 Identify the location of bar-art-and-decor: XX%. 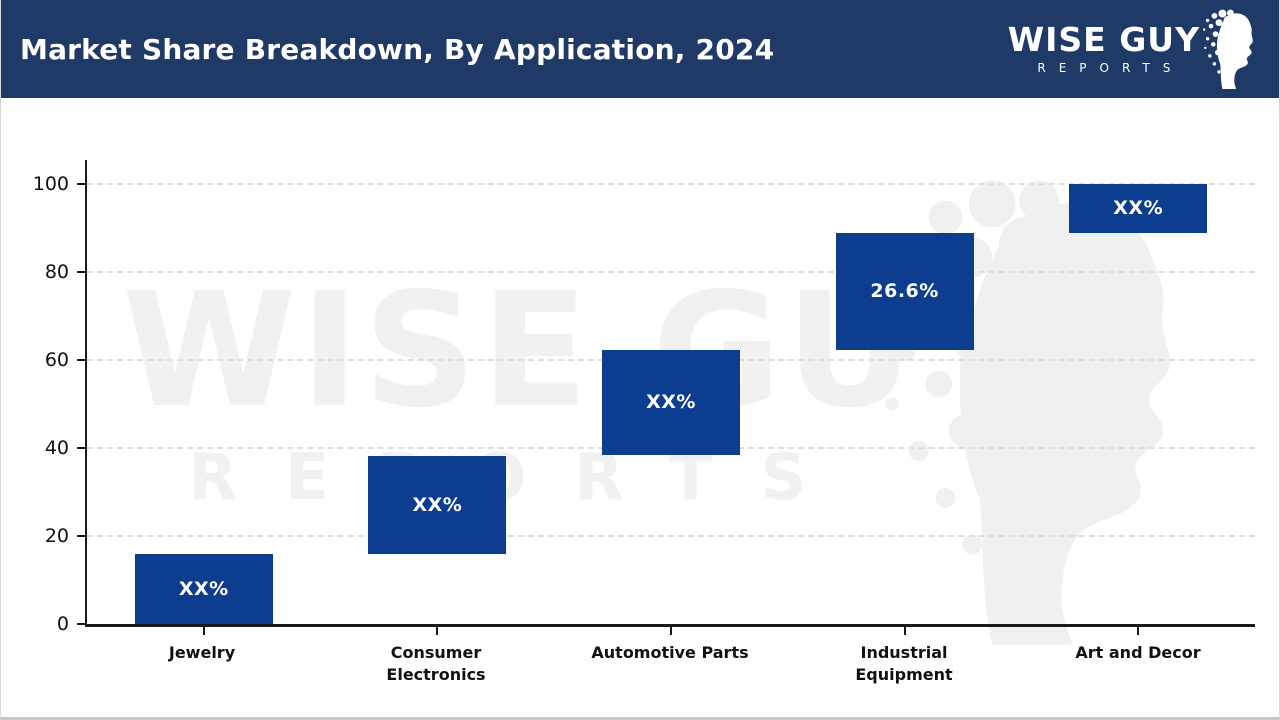
(1138, 208).